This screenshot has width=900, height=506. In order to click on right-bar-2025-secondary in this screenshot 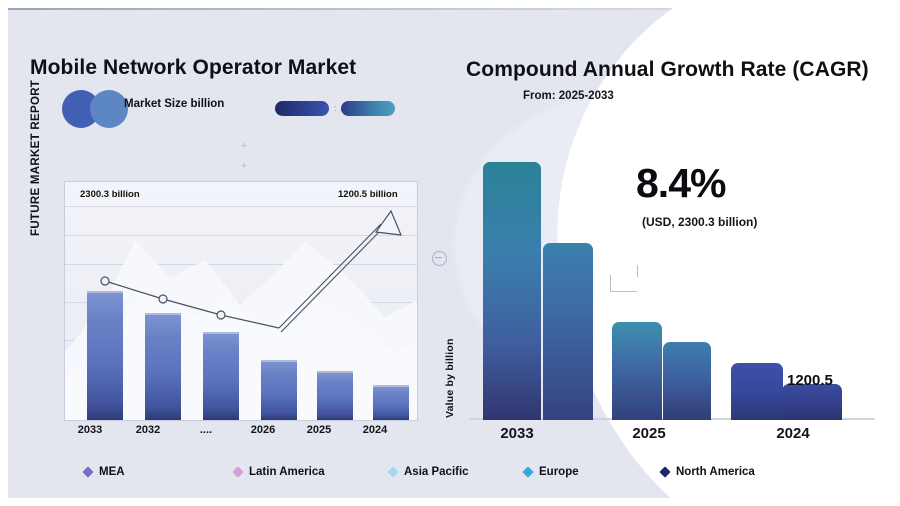, I will do `click(687, 381)`.